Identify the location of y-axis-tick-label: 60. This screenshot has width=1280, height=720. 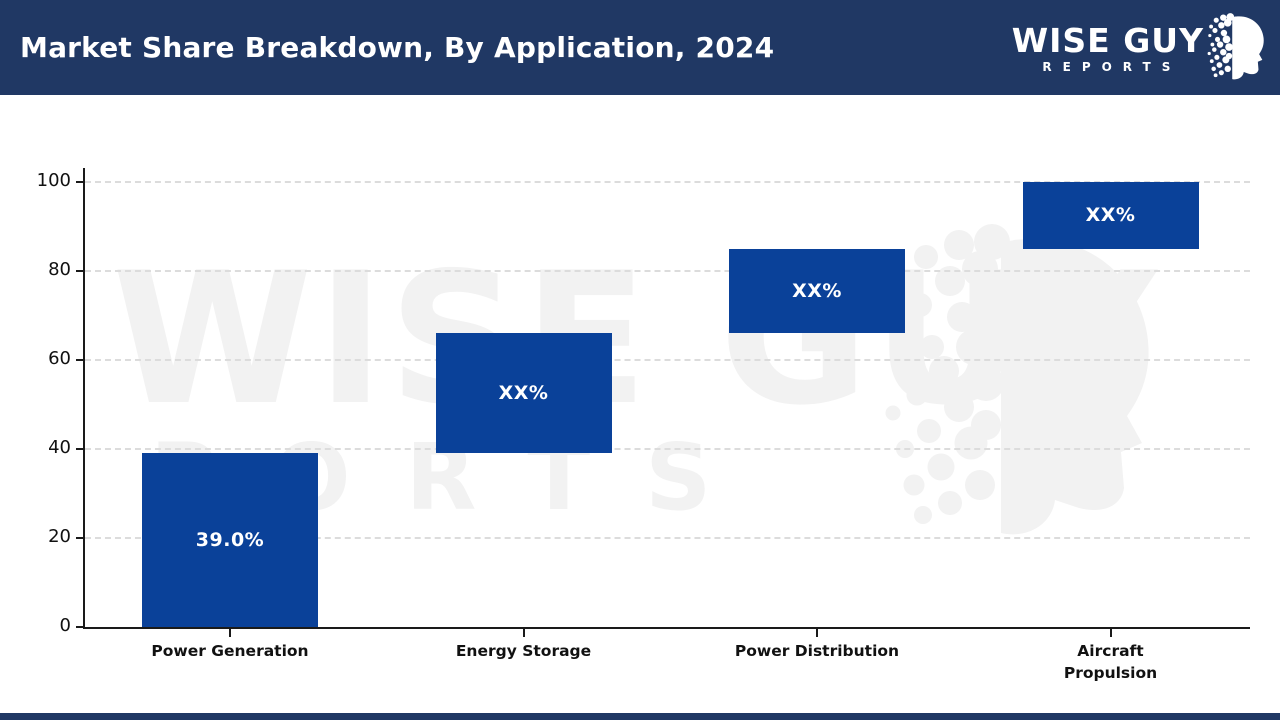
(59, 358).